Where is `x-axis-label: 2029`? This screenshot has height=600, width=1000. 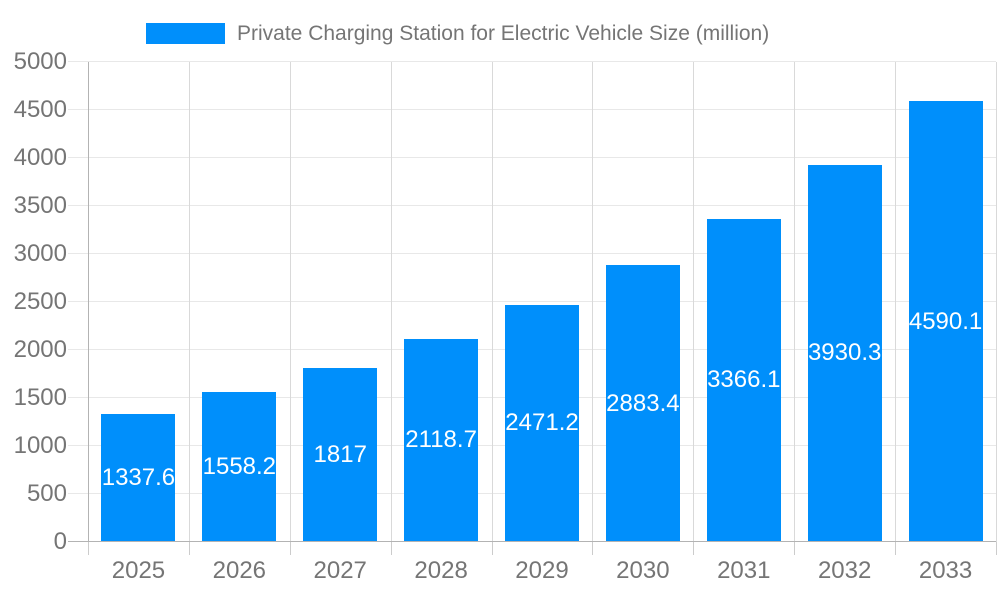
x-axis-label: 2029 is located at coordinates (542, 570).